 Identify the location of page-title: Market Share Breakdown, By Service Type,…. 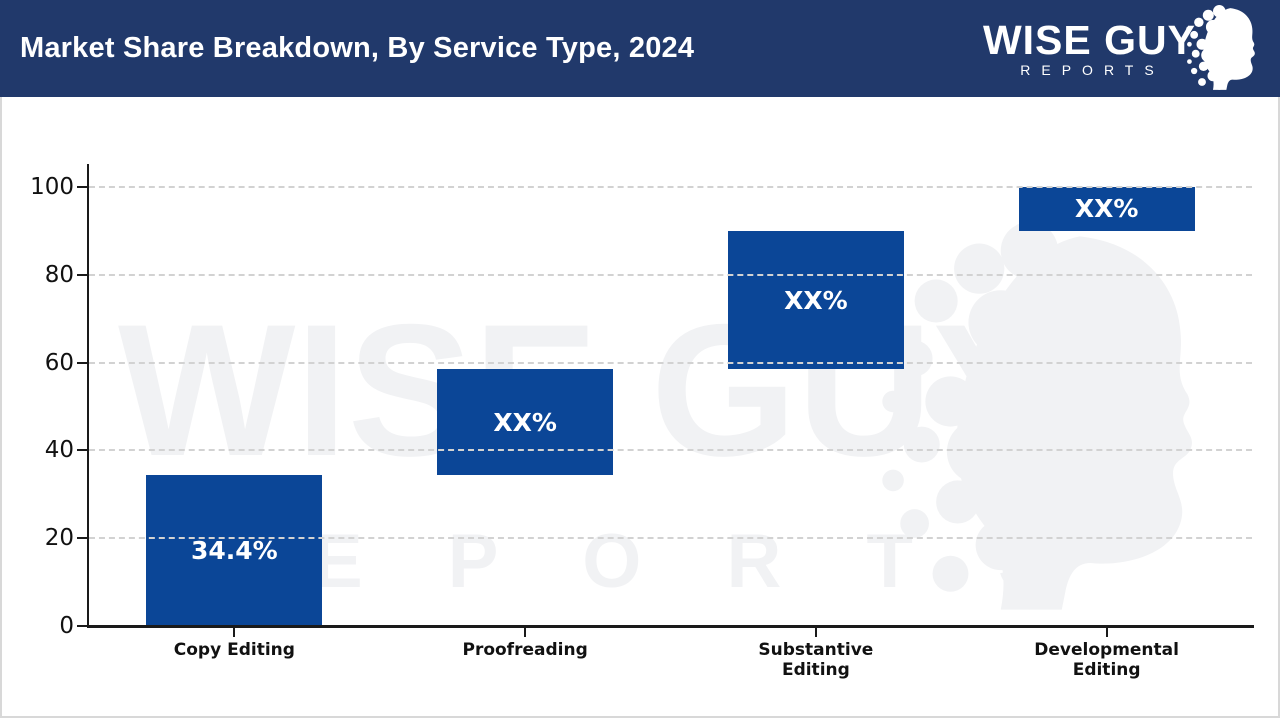
(357, 48).